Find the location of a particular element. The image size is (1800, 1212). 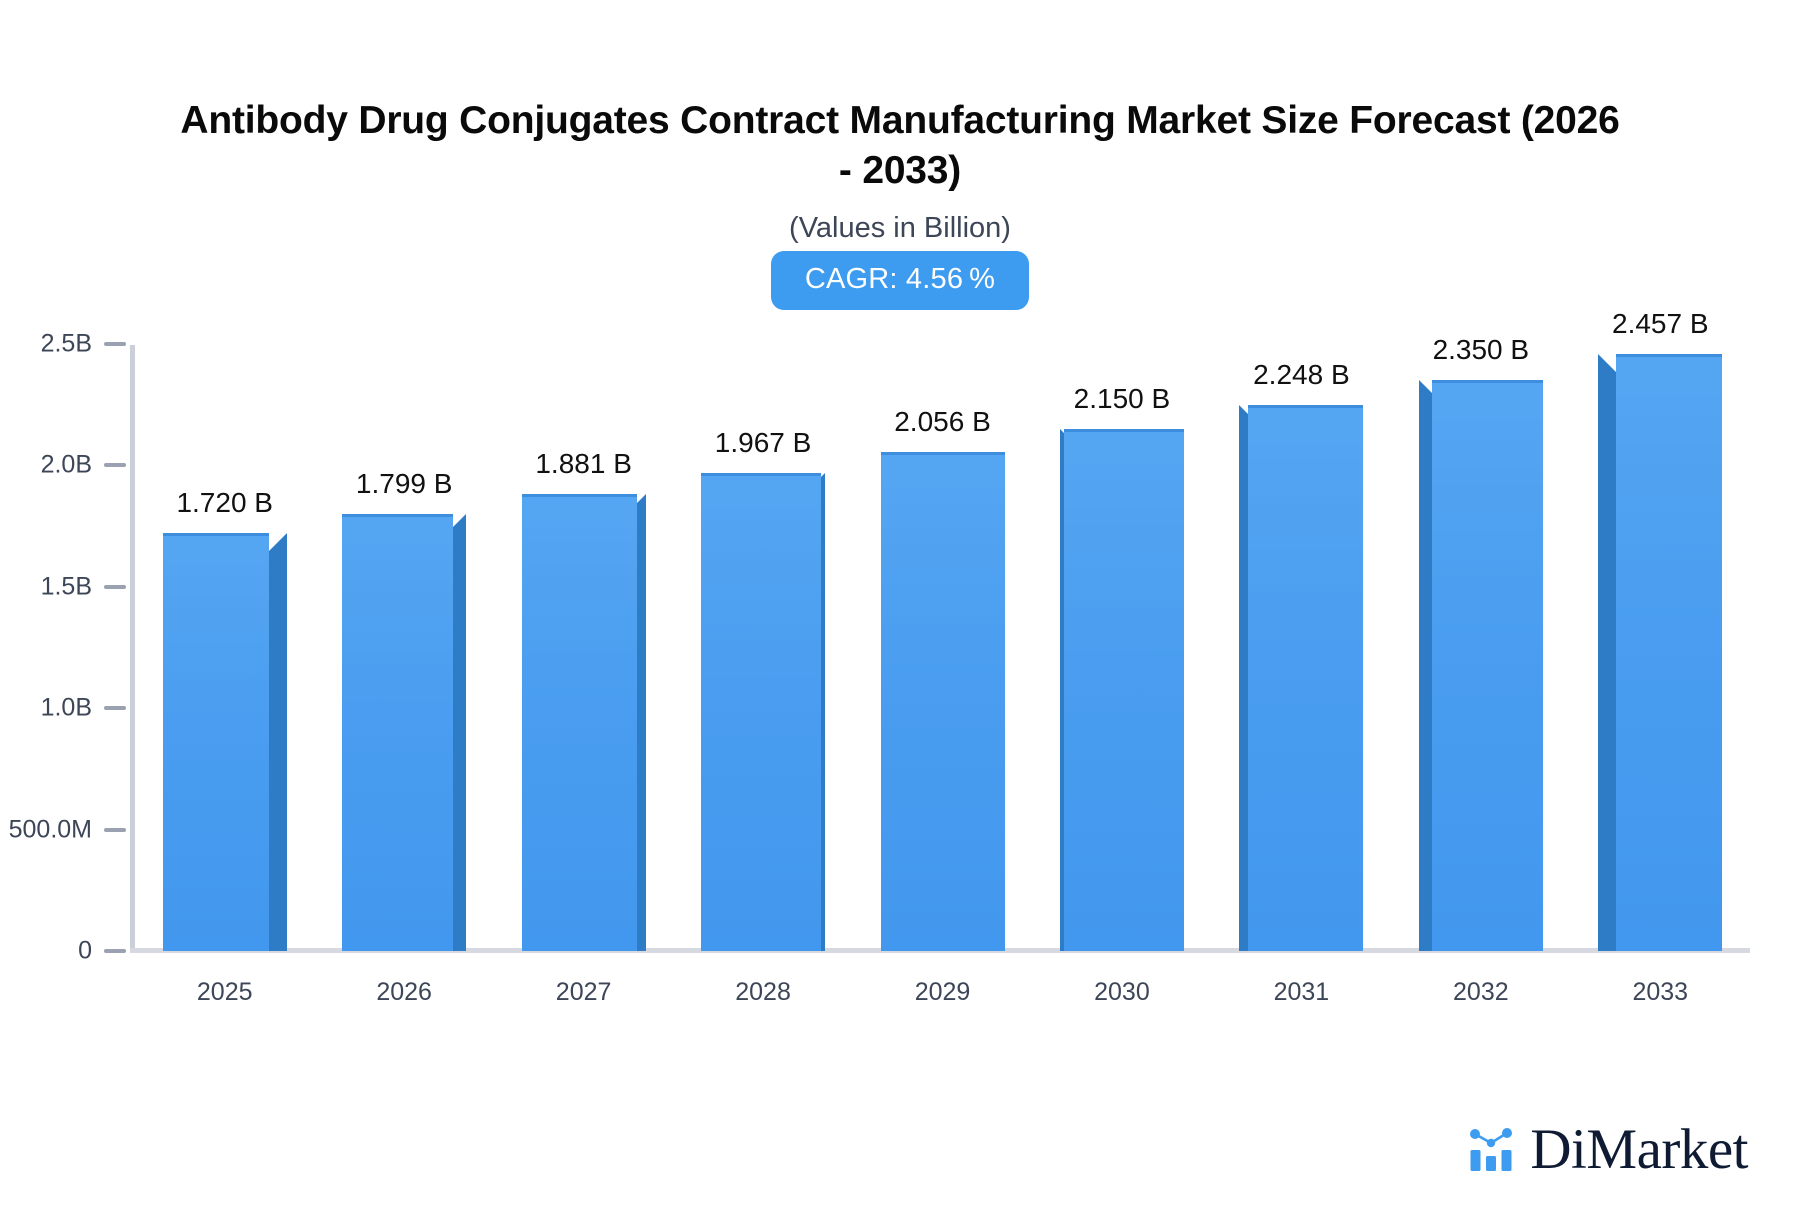

x-tick-label: 2029 is located at coordinates (942, 992).